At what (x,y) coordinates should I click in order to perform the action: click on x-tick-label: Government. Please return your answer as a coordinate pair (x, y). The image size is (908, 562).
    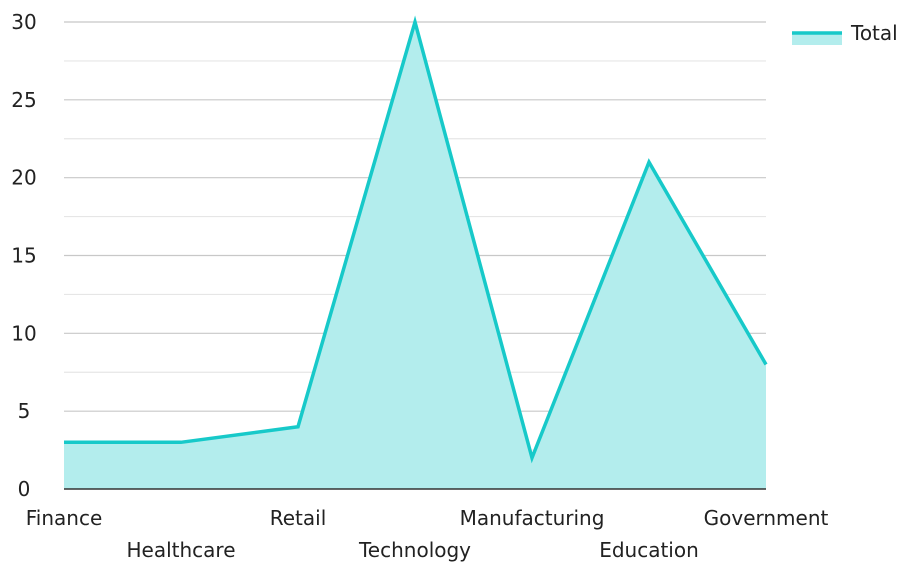
    Looking at the image, I should click on (766, 518).